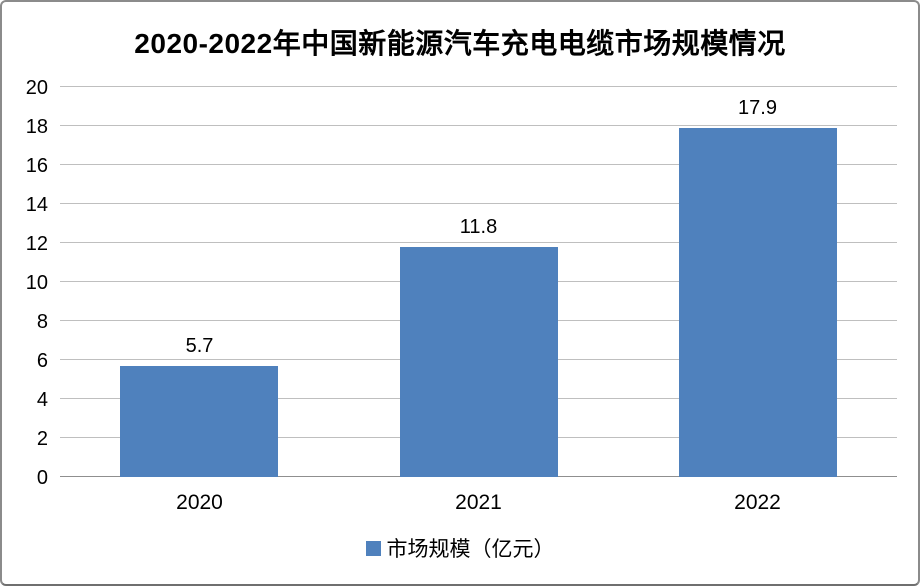  I want to click on legend: 市场规模（亿元）, so click(460, 548).